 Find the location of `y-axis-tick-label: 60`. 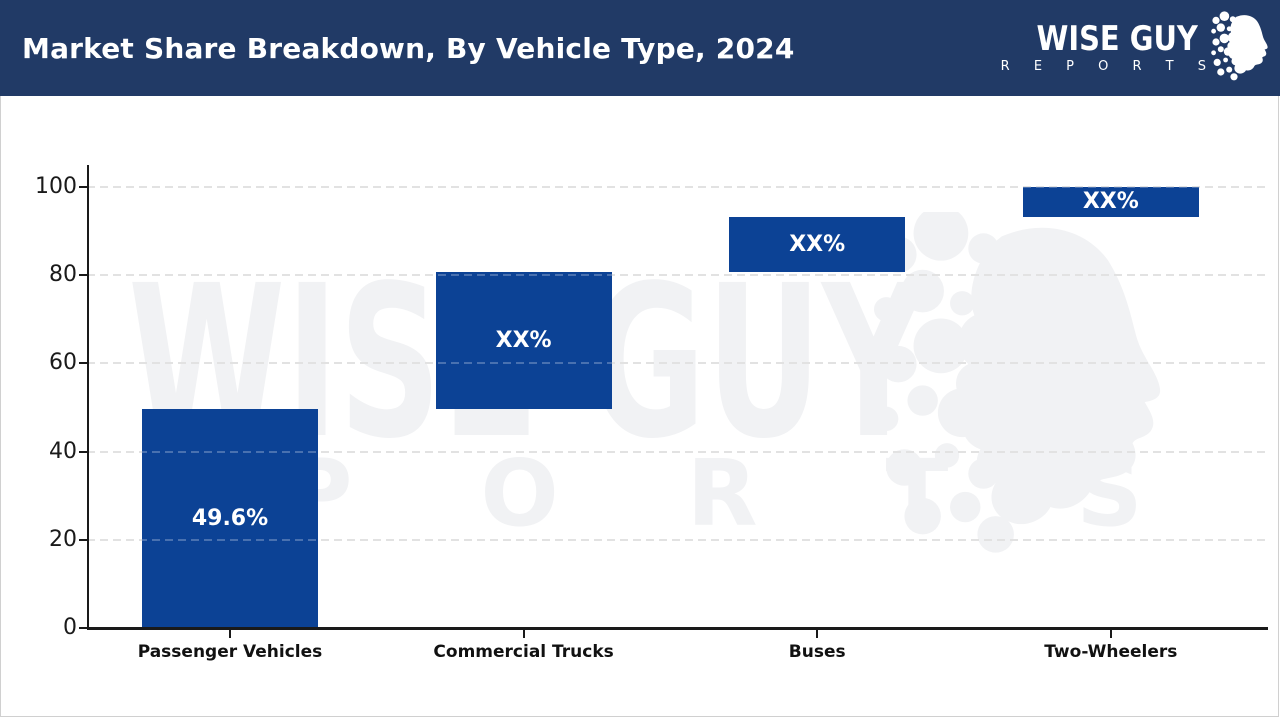

y-axis-tick-label: 60 is located at coordinates (63, 363).